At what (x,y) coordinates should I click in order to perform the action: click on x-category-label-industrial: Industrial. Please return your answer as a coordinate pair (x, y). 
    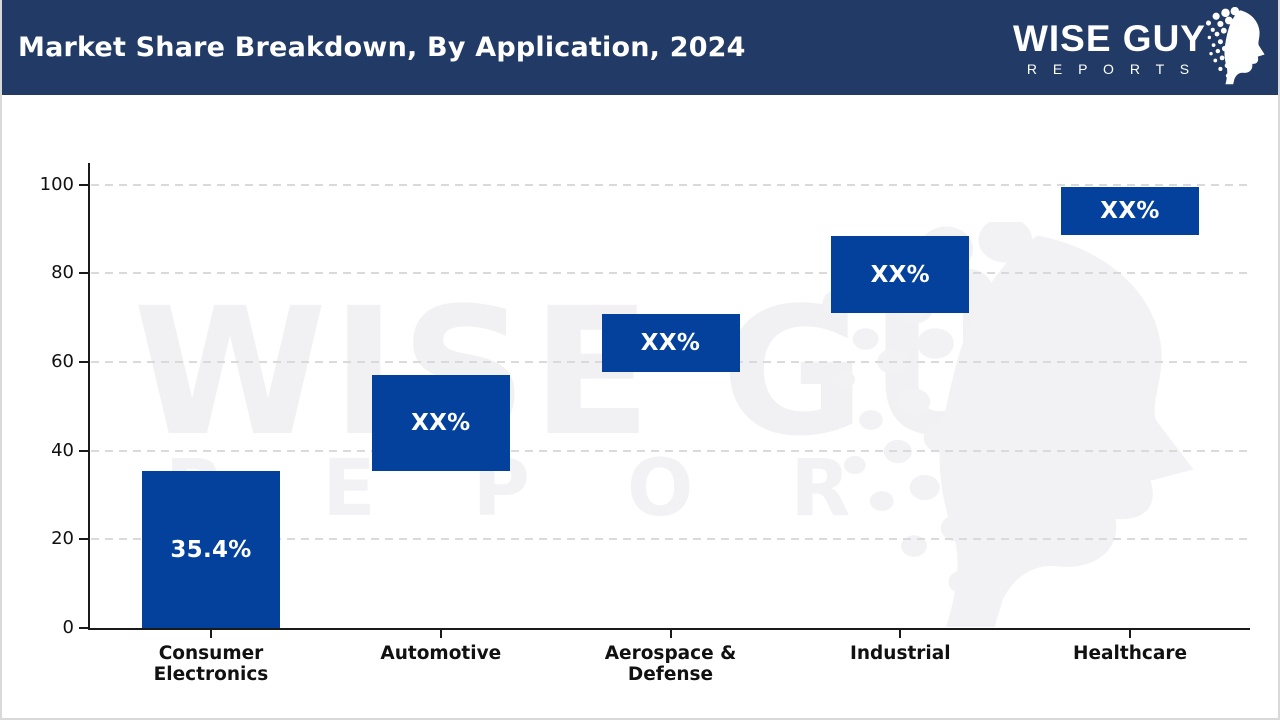
    Looking at the image, I should click on (900, 653).